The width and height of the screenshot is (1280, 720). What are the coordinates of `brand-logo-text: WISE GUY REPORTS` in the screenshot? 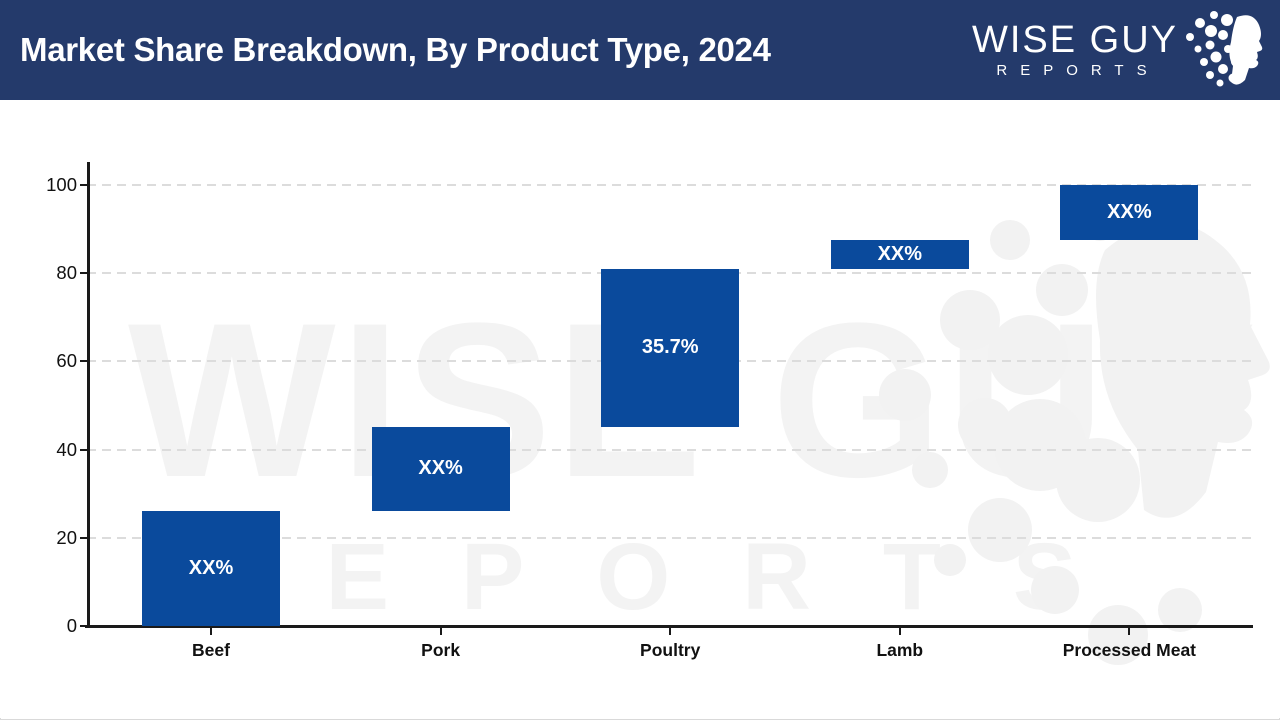 It's located at (1075, 50).